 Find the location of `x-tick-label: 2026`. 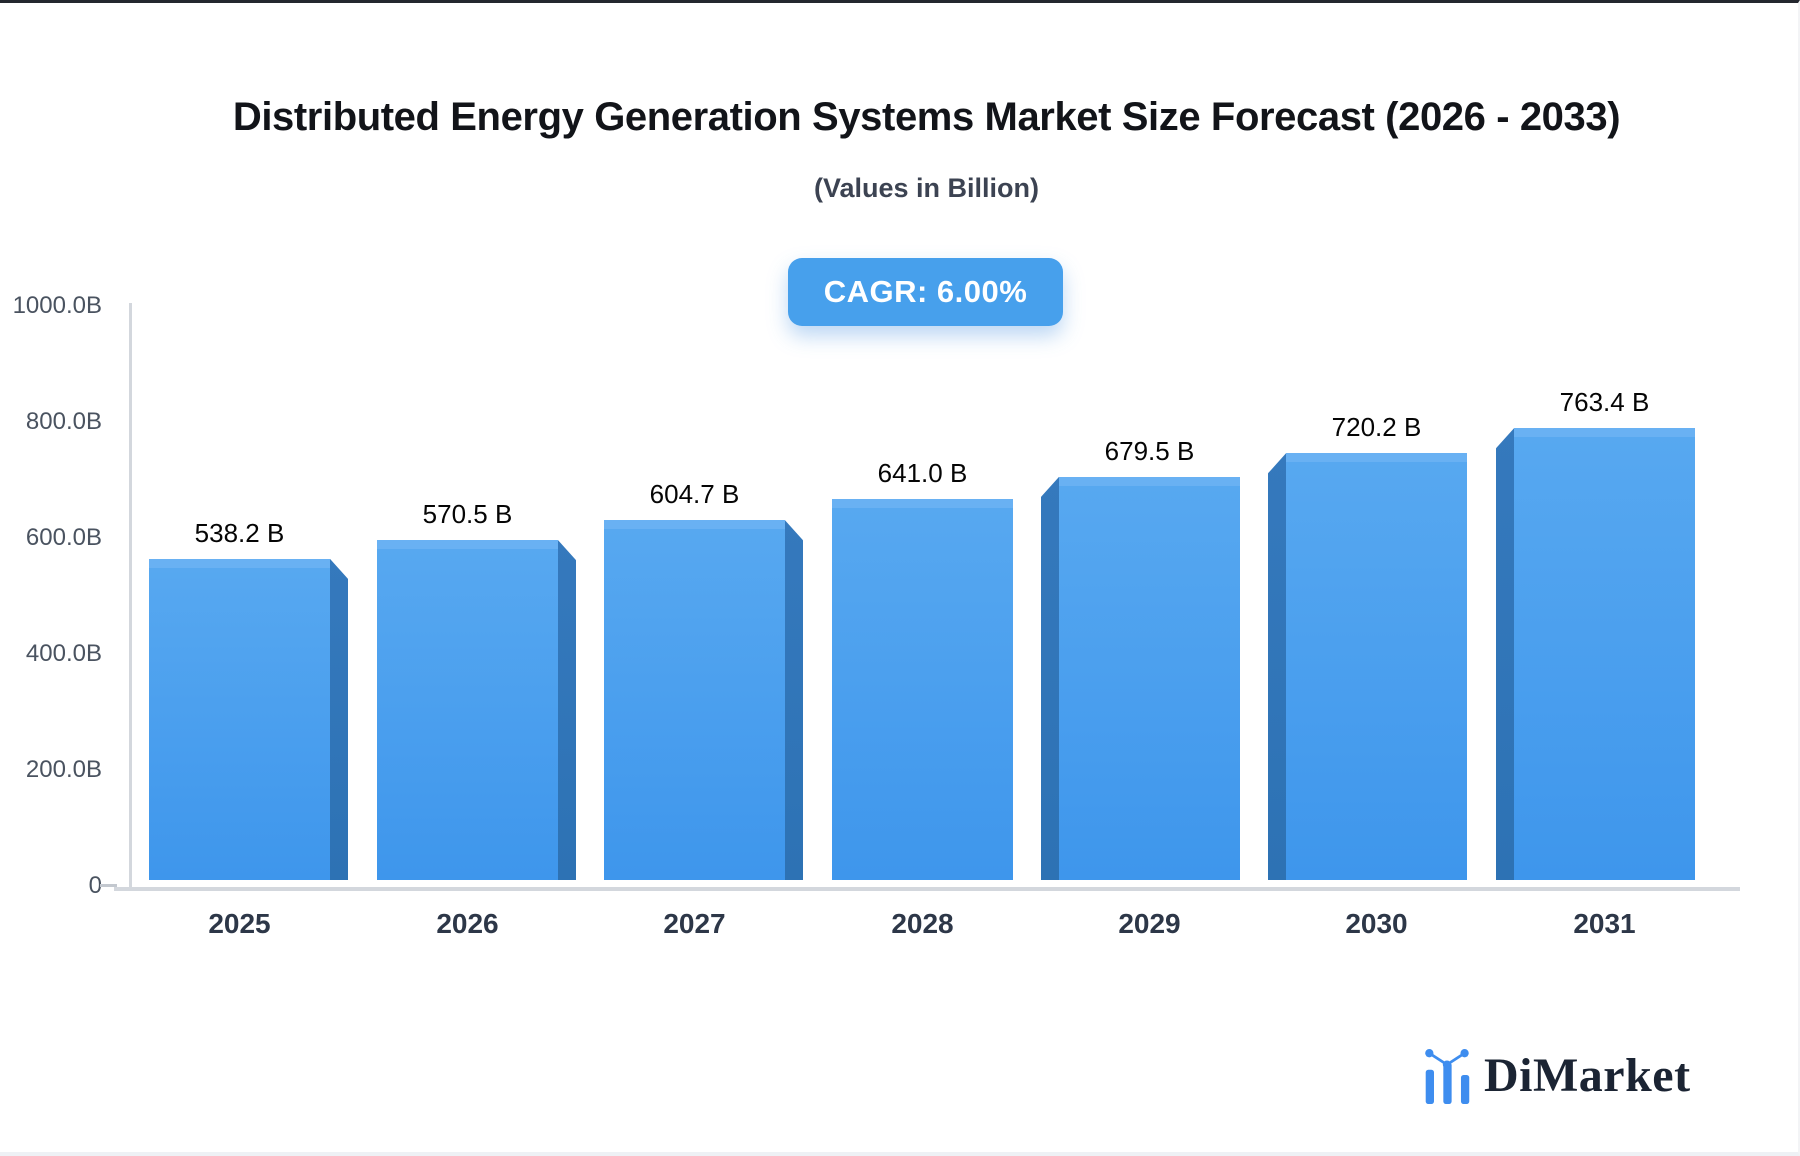

x-tick-label: 2026 is located at coordinates (467, 923).